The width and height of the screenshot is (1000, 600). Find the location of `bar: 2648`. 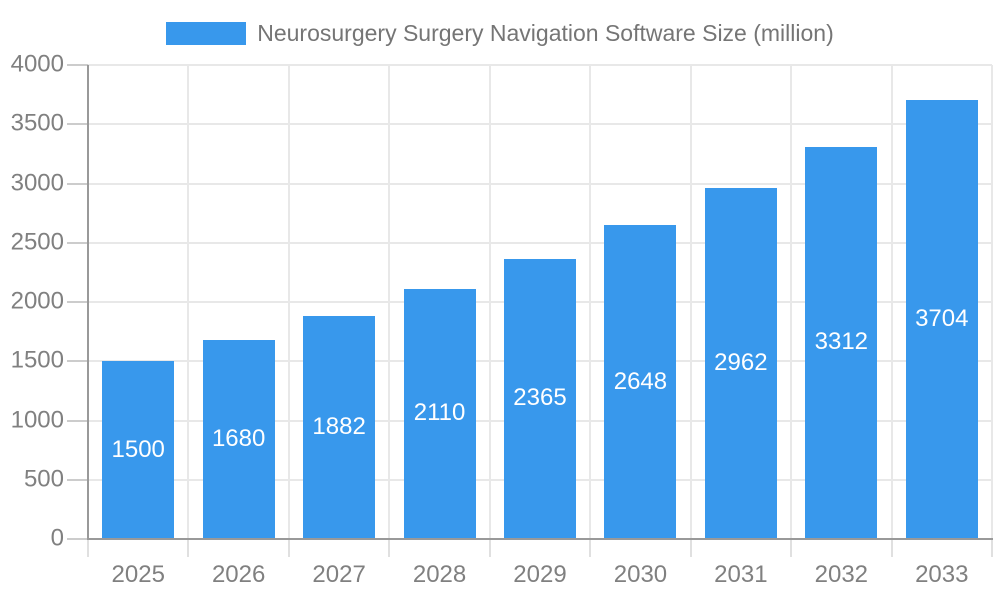

bar: 2648 is located at coordinates (640, 381).